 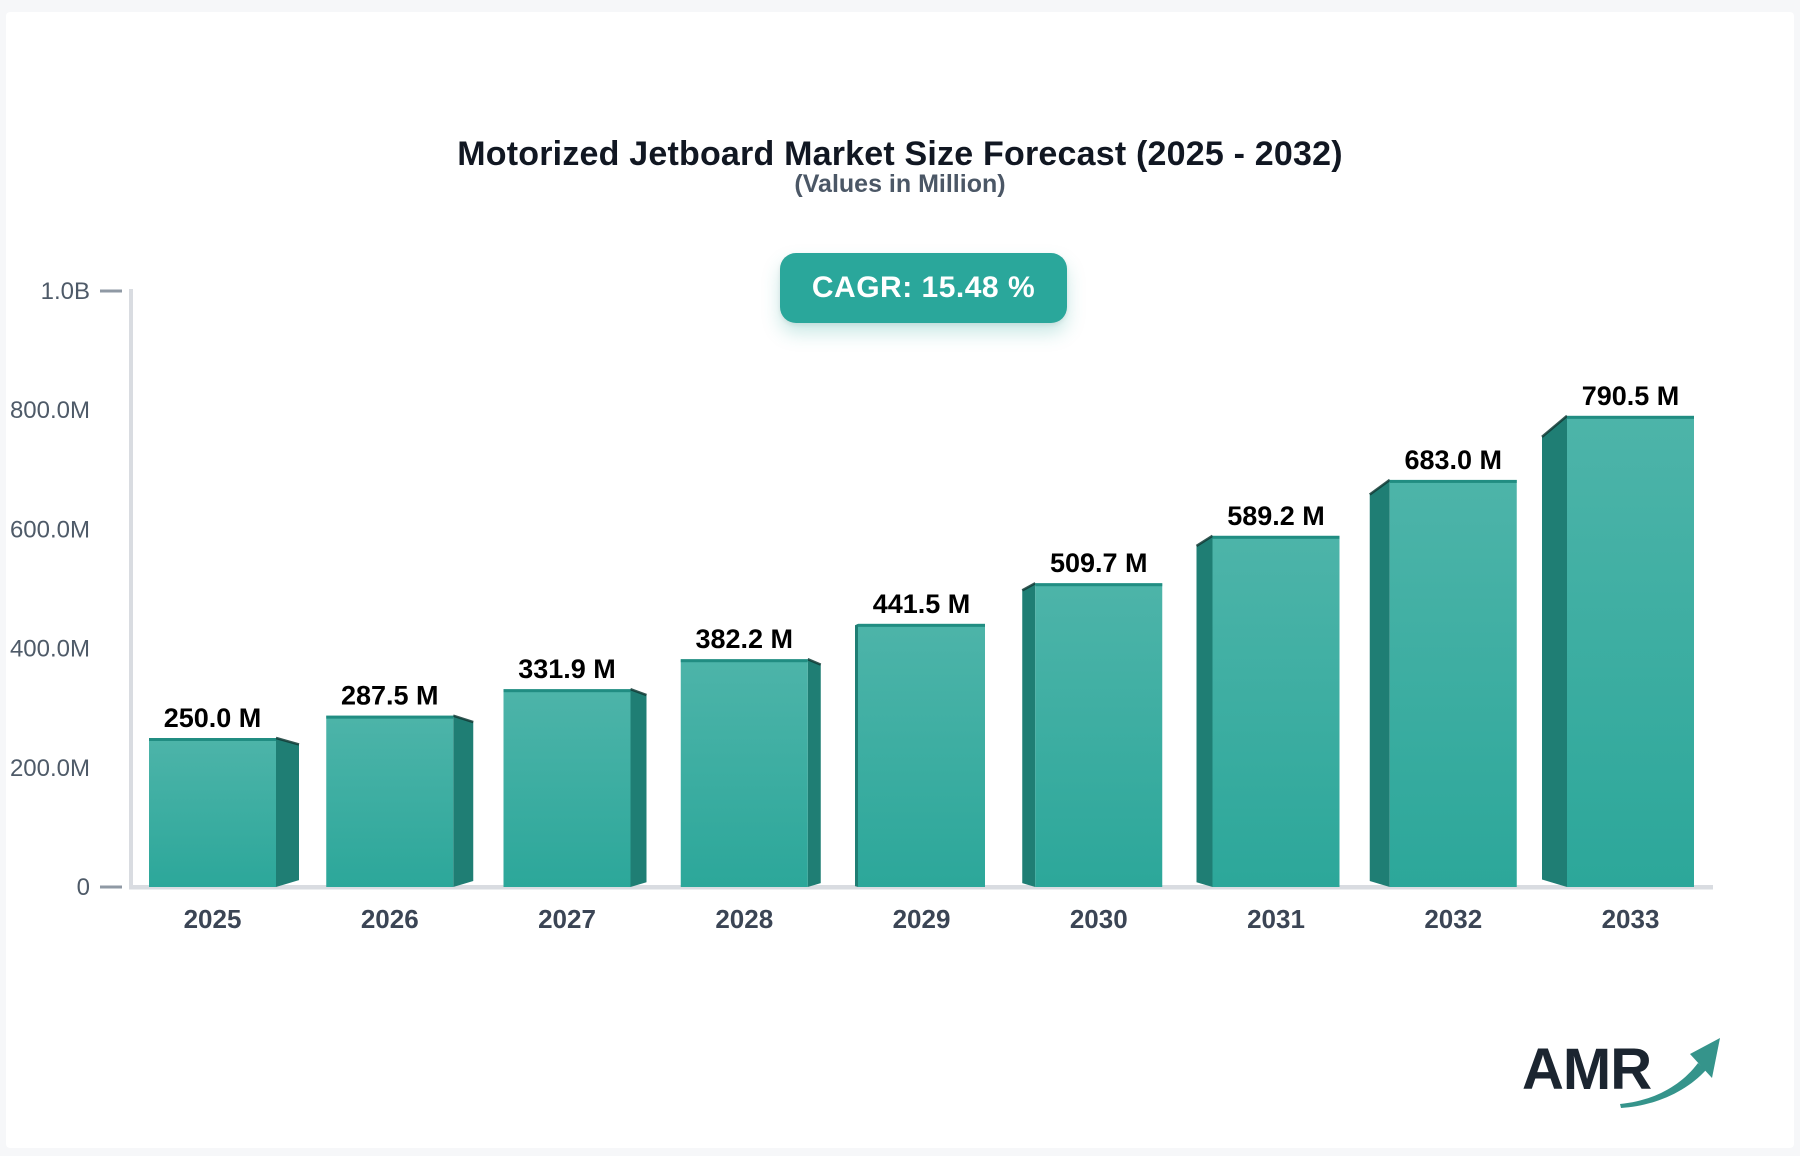 What do you see at coordinates (65, 291) in the screenshot?
I see `y-axis-label: 1.0B` at bounding box center [65, 291].